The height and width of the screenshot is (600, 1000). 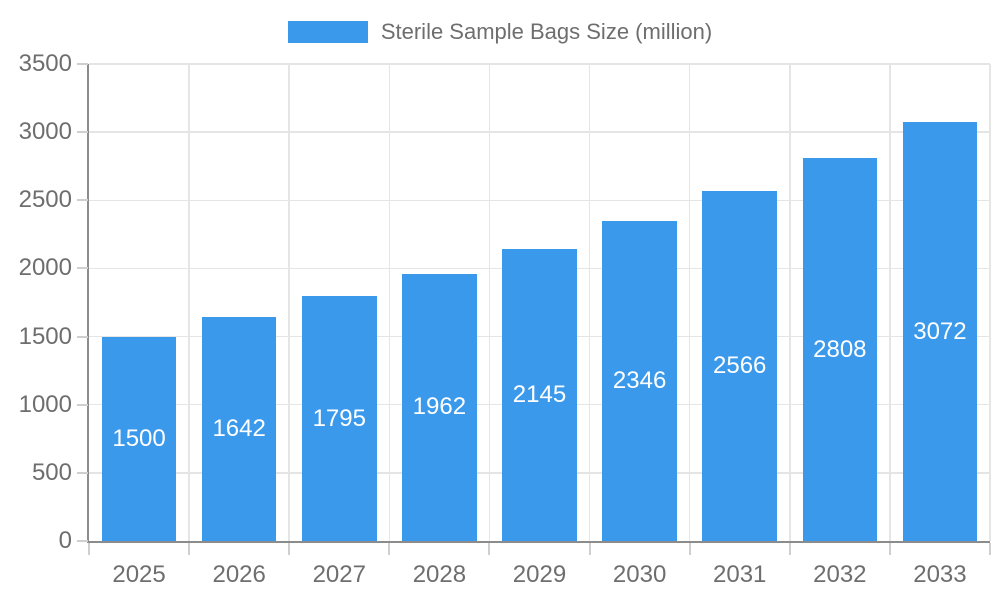 I want to click on x-axis-tick-label: 2029, so click(x=539, y=574).